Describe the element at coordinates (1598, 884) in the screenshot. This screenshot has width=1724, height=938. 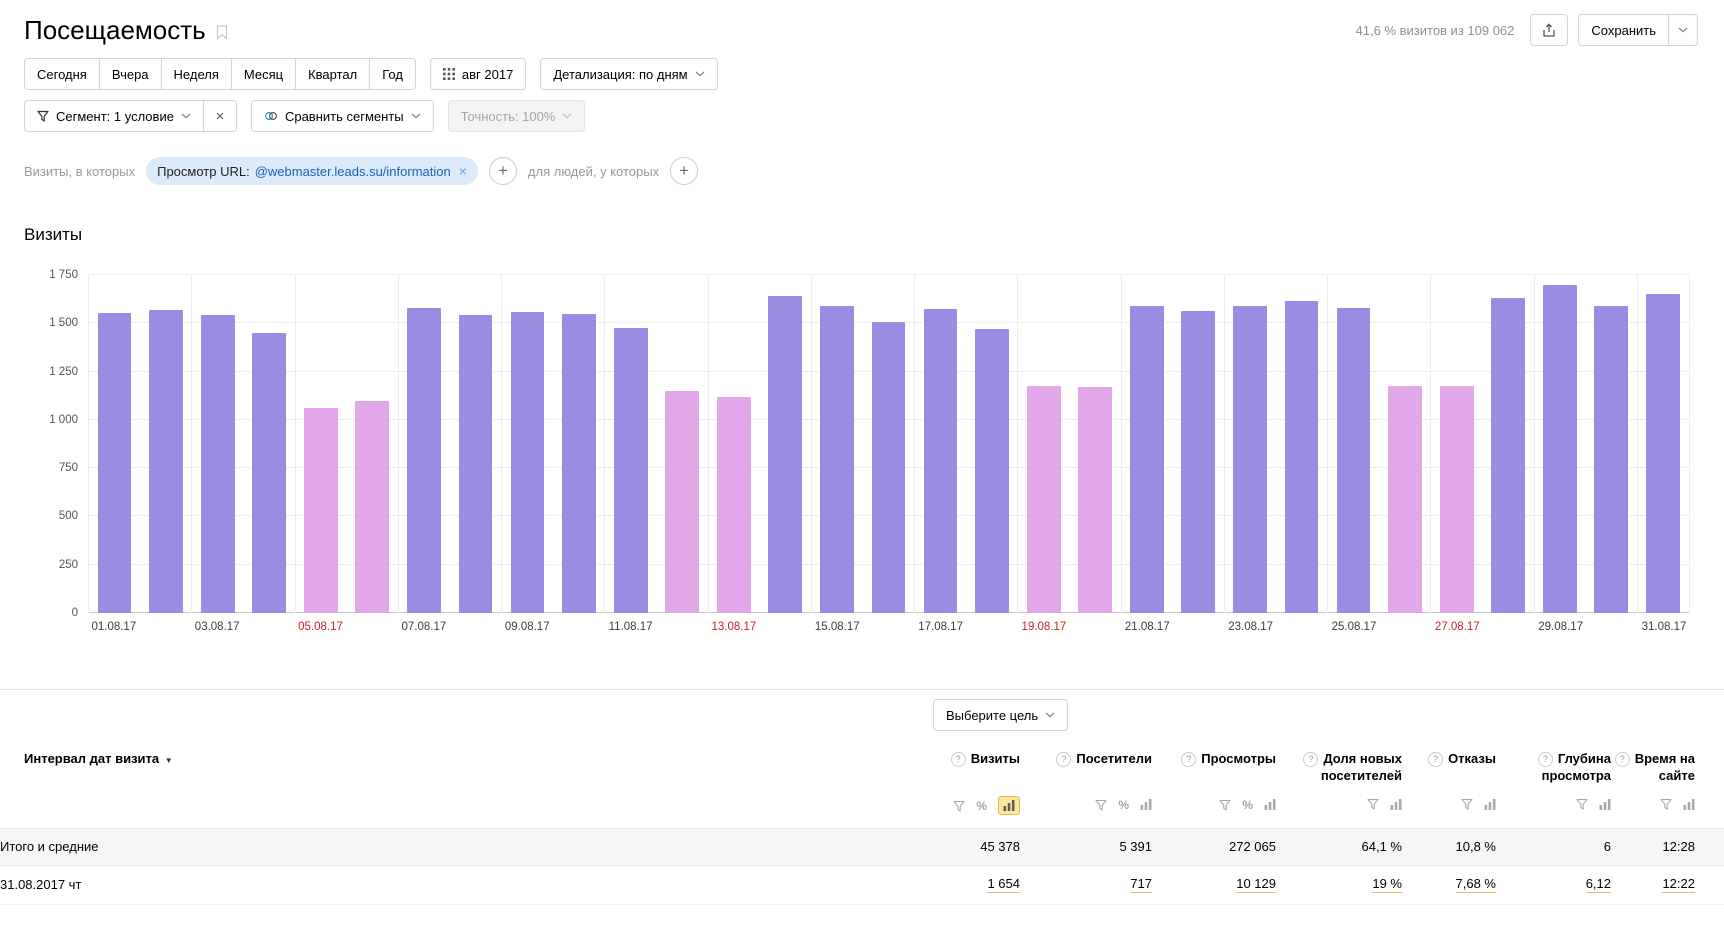
I see `metric-value: 6,12` at that location.